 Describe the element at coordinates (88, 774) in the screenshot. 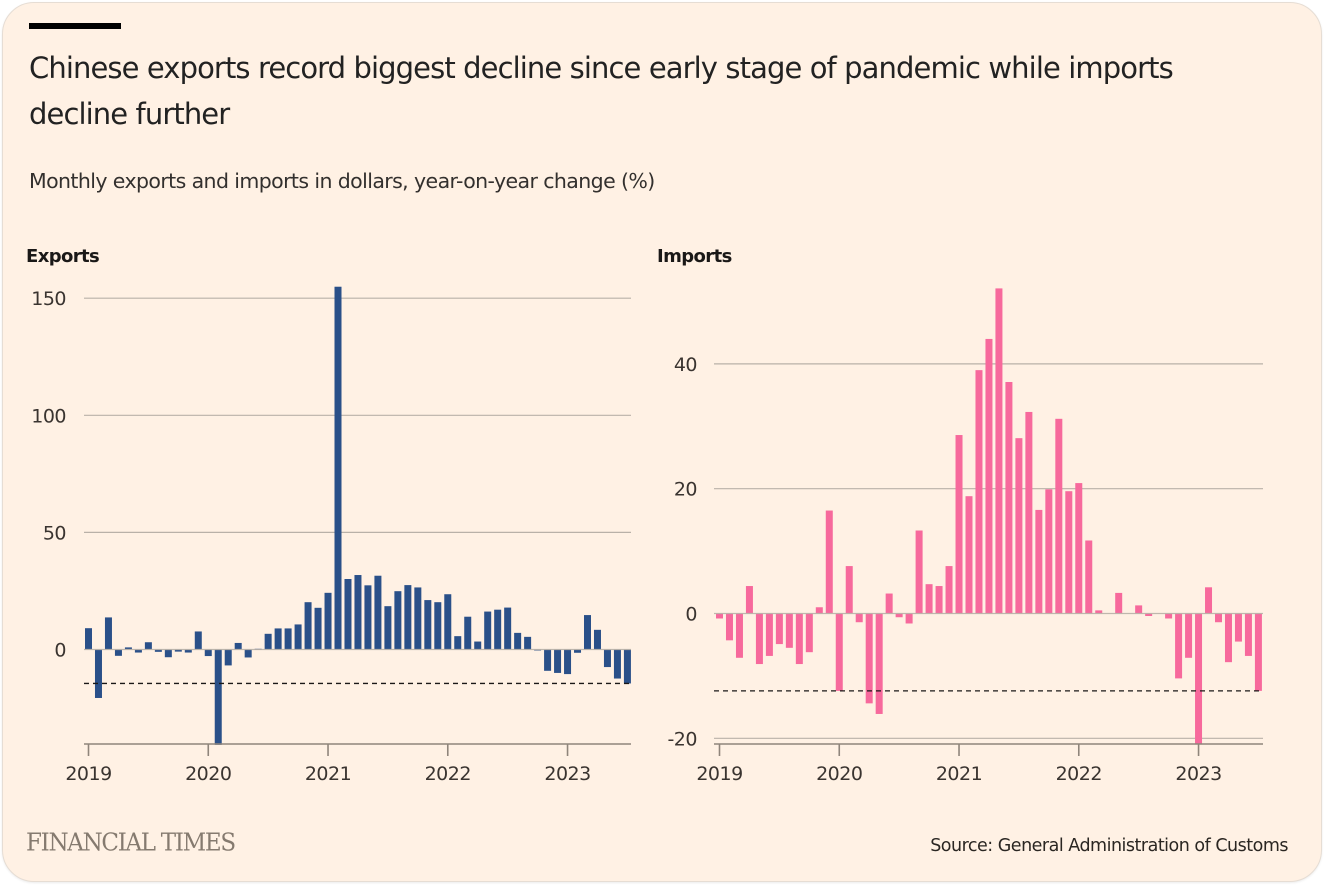

I see `exports-x-tick-label: 2019` at that location.